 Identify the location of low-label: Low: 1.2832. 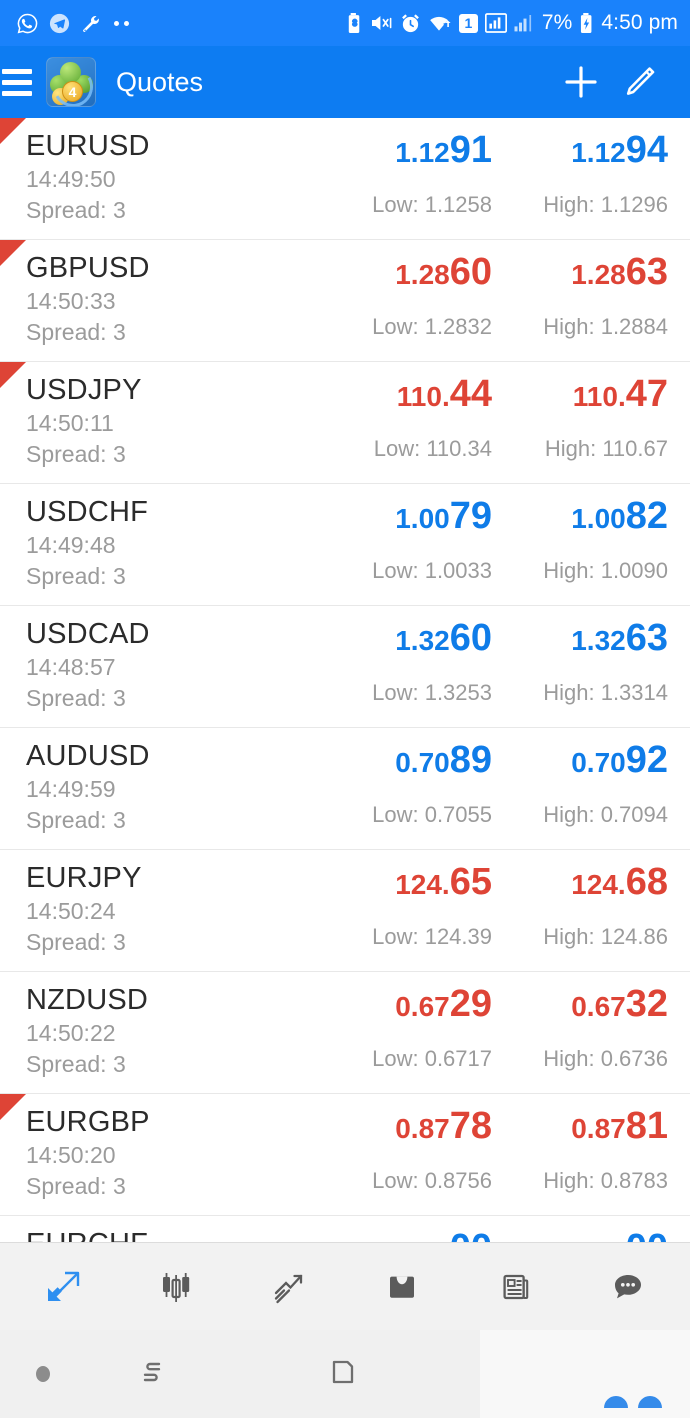
(432, 326).